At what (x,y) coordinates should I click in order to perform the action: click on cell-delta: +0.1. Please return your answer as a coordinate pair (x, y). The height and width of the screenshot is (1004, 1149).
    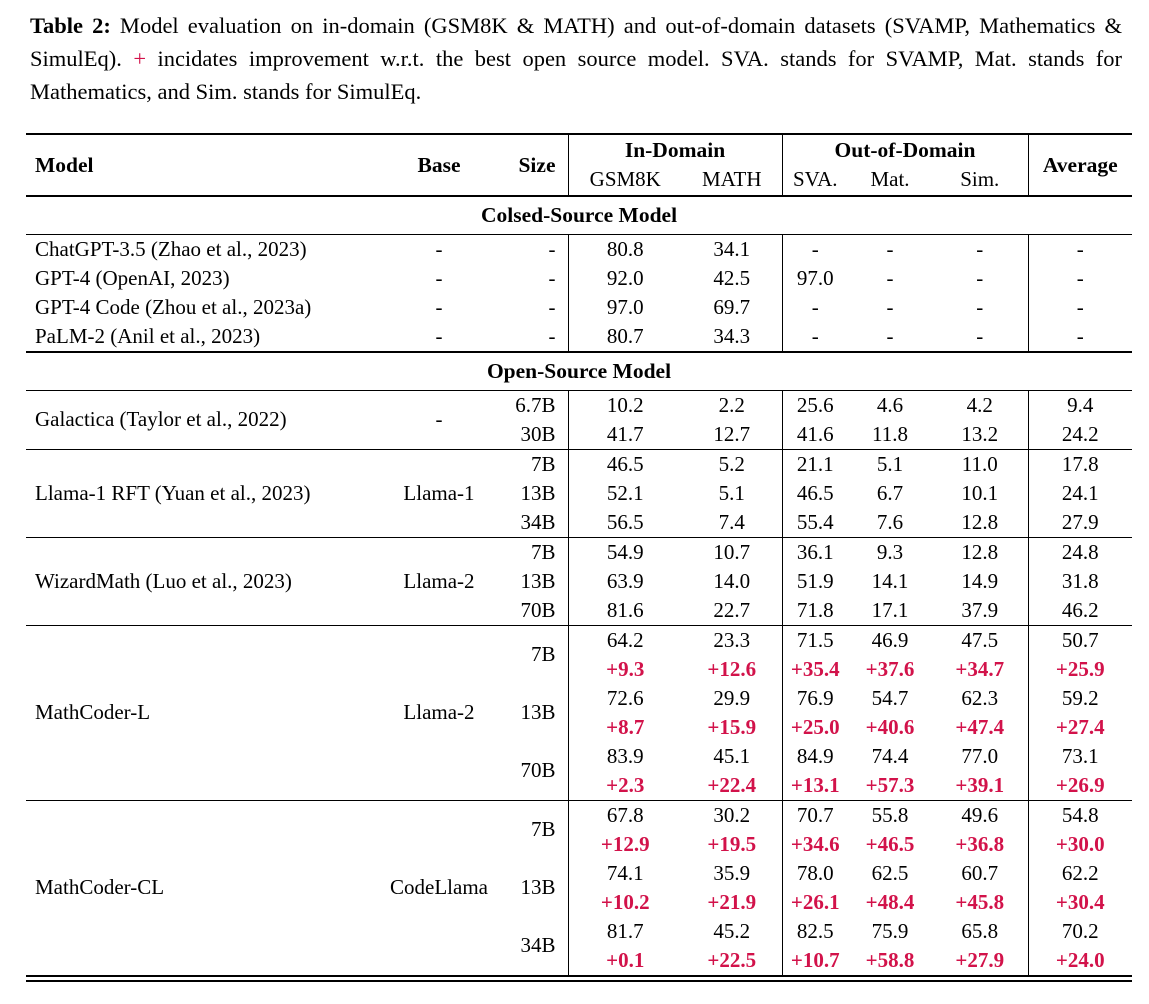
    Looking at the image, I should click on (624, 961).